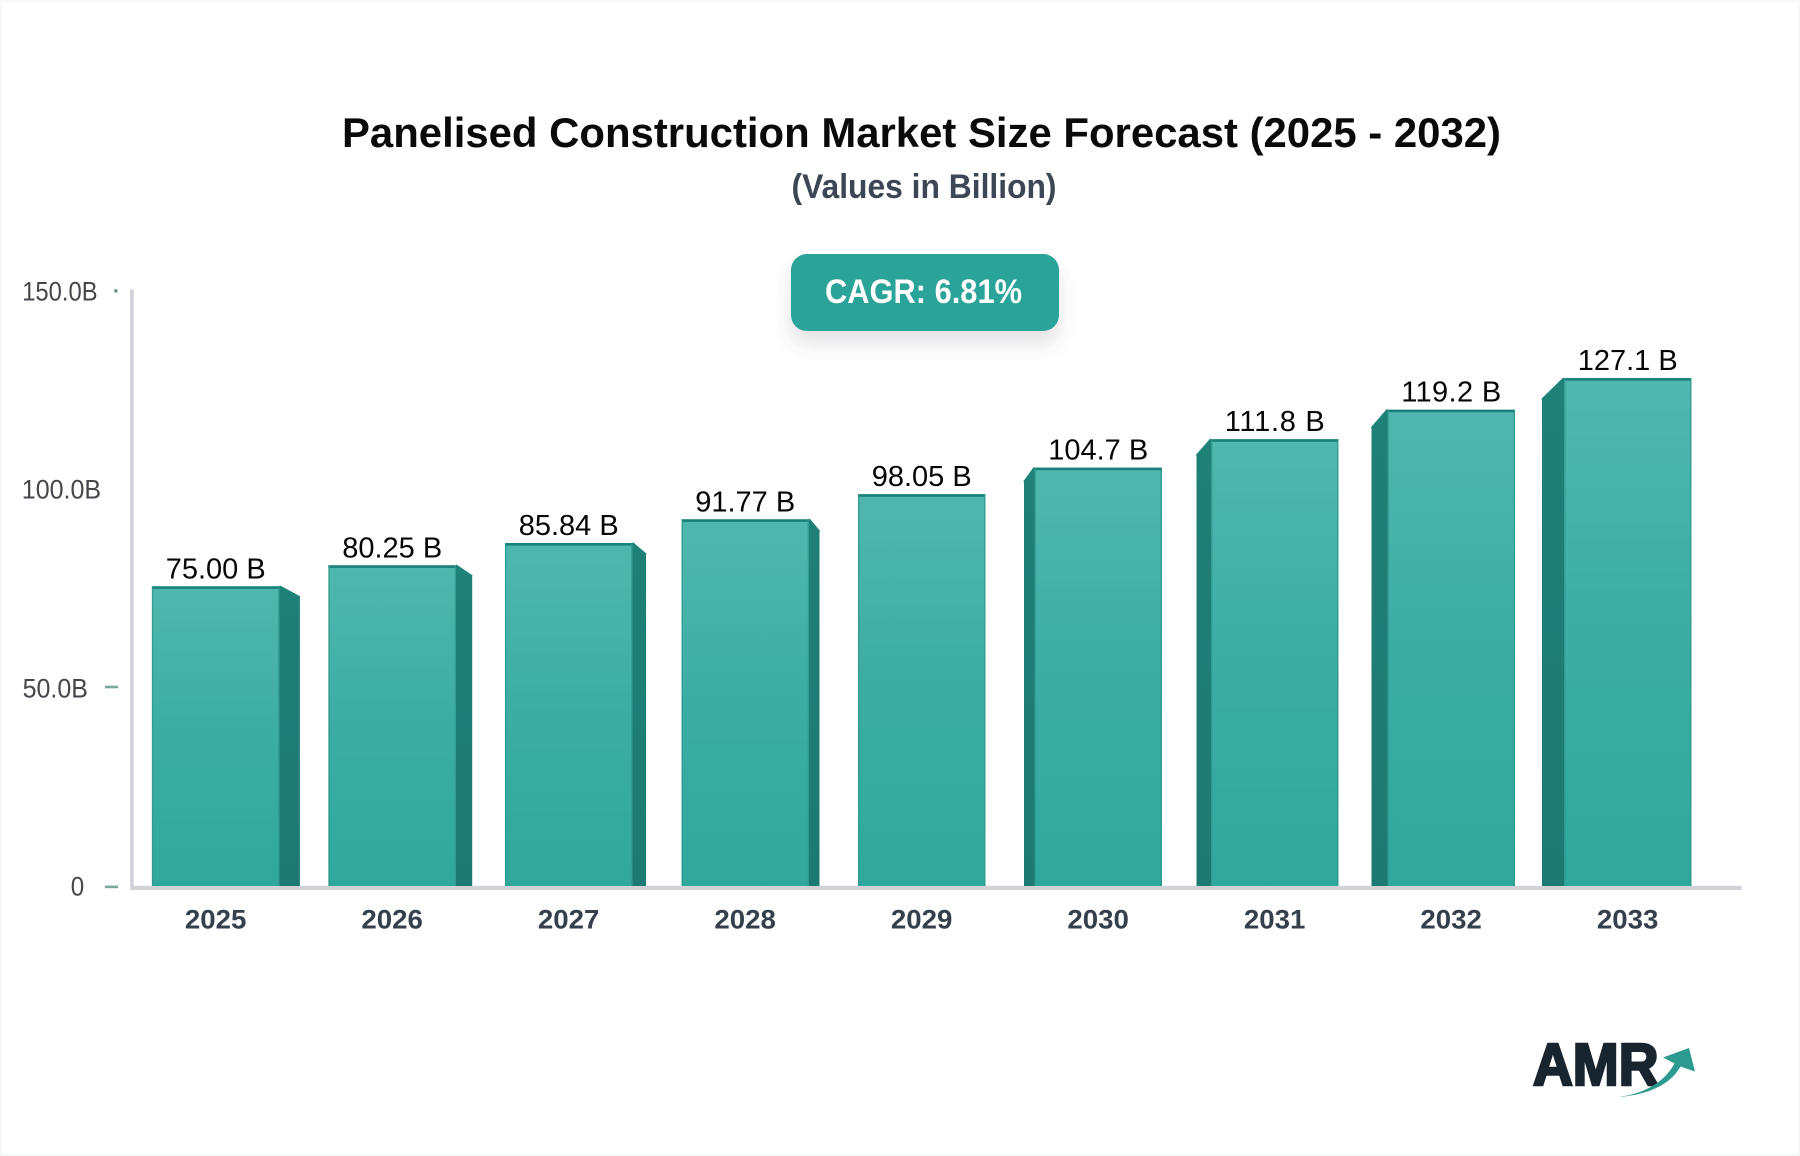 The width and height of the screenshot is (1800, 1156). I want to click on svg-text: 150.0B, so click(59, 291).